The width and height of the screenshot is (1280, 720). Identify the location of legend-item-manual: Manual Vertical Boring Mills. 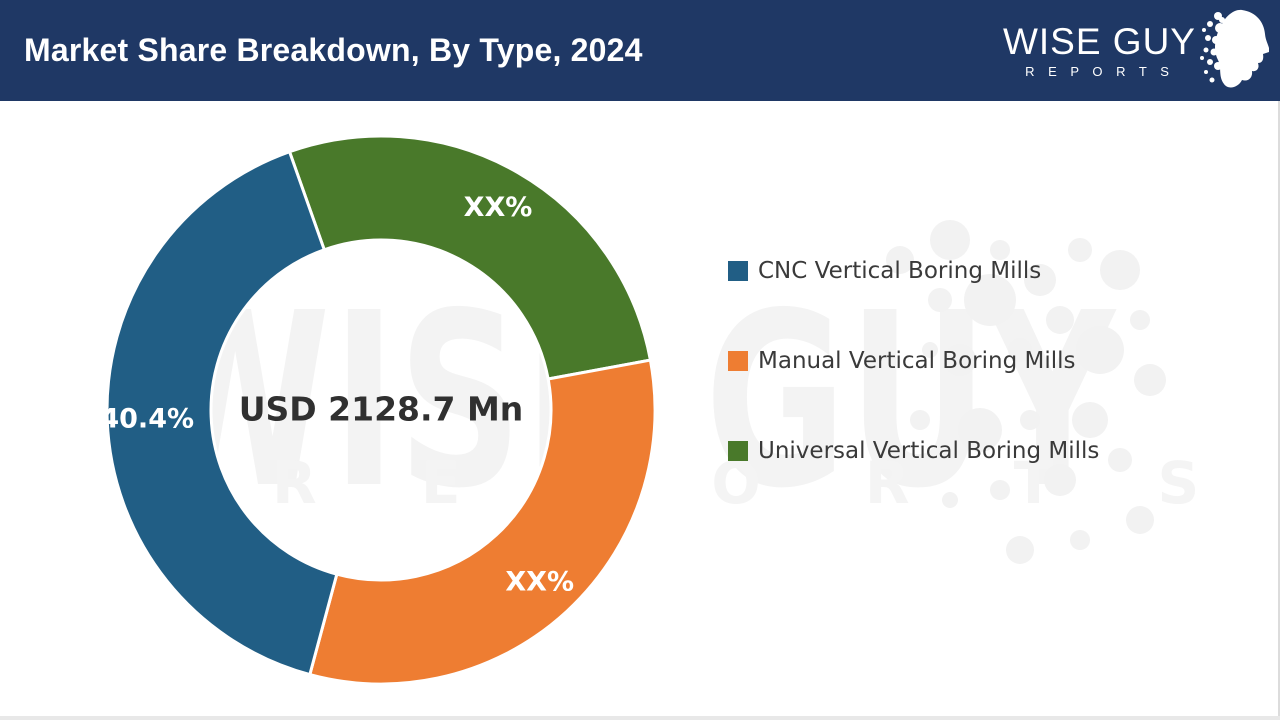
(913, 361).